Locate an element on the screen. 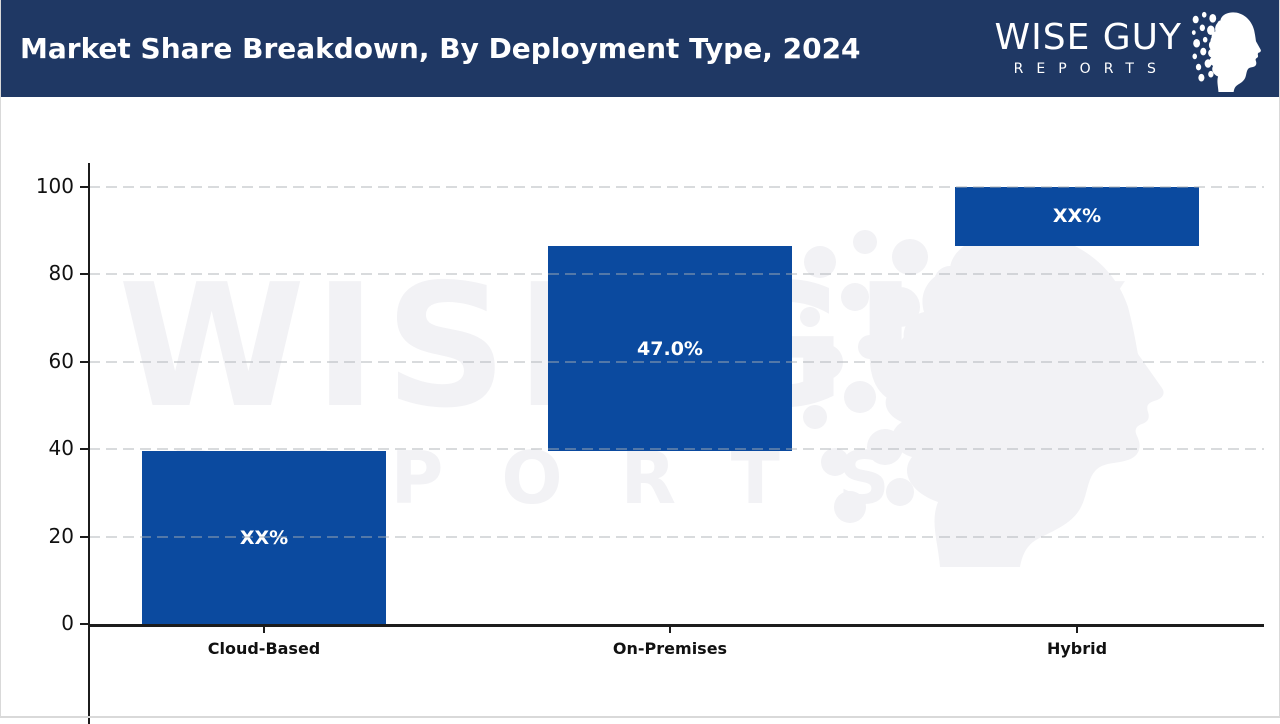  x-tick-on-premises is located at coordinates (670, 630).